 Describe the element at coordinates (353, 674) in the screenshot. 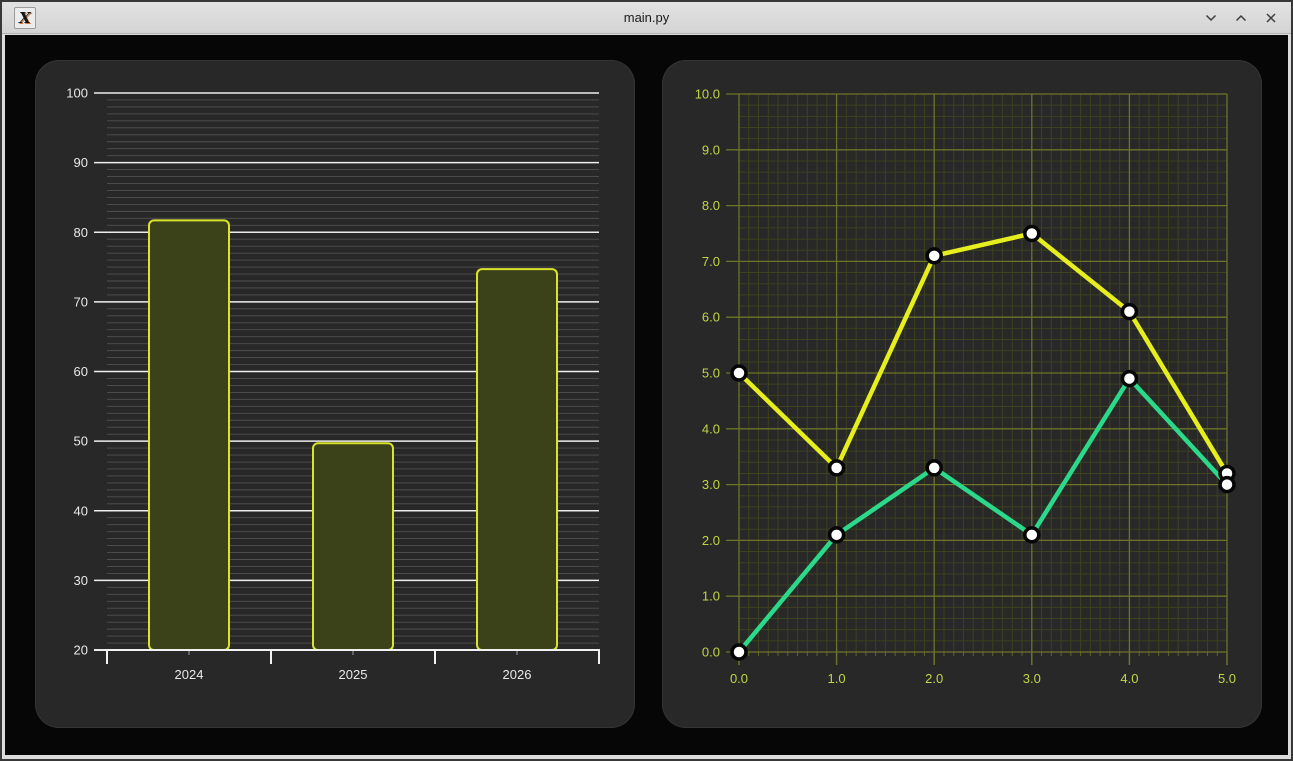

I see `svg-text: 2025` at that location.